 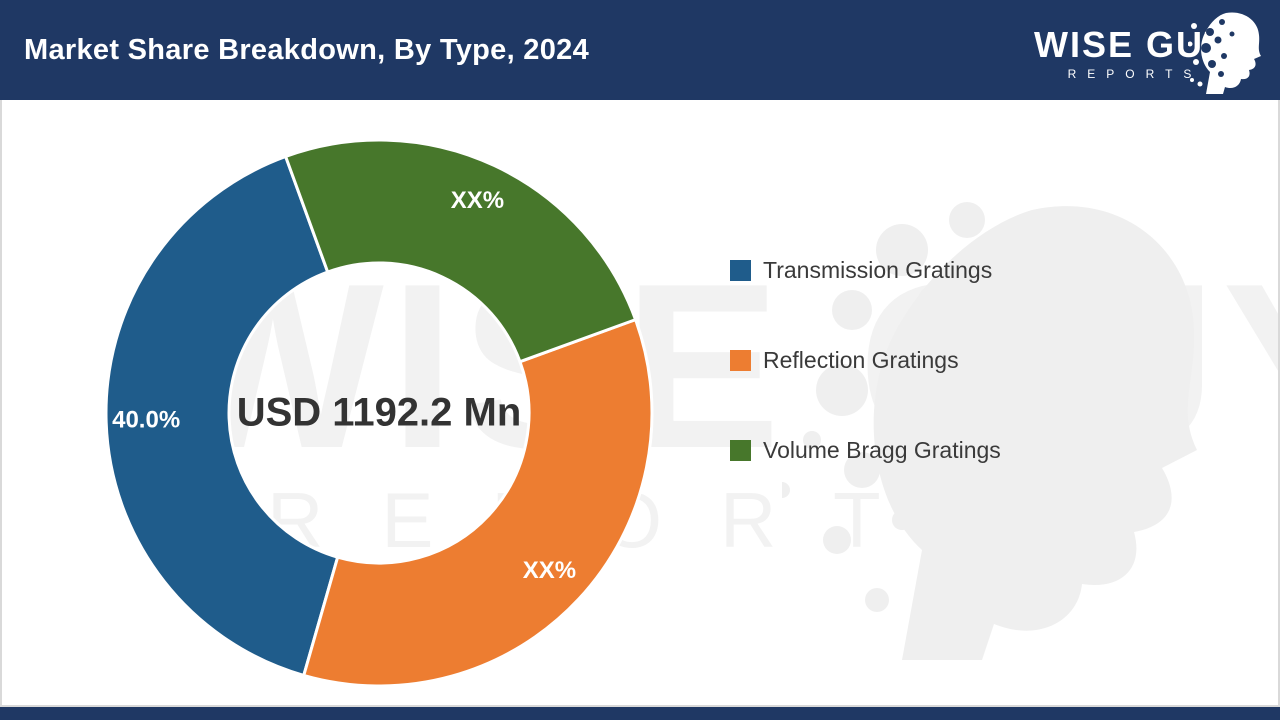 I want to click on donut-slice-reflection-gratings, so click(x=478, y=503).